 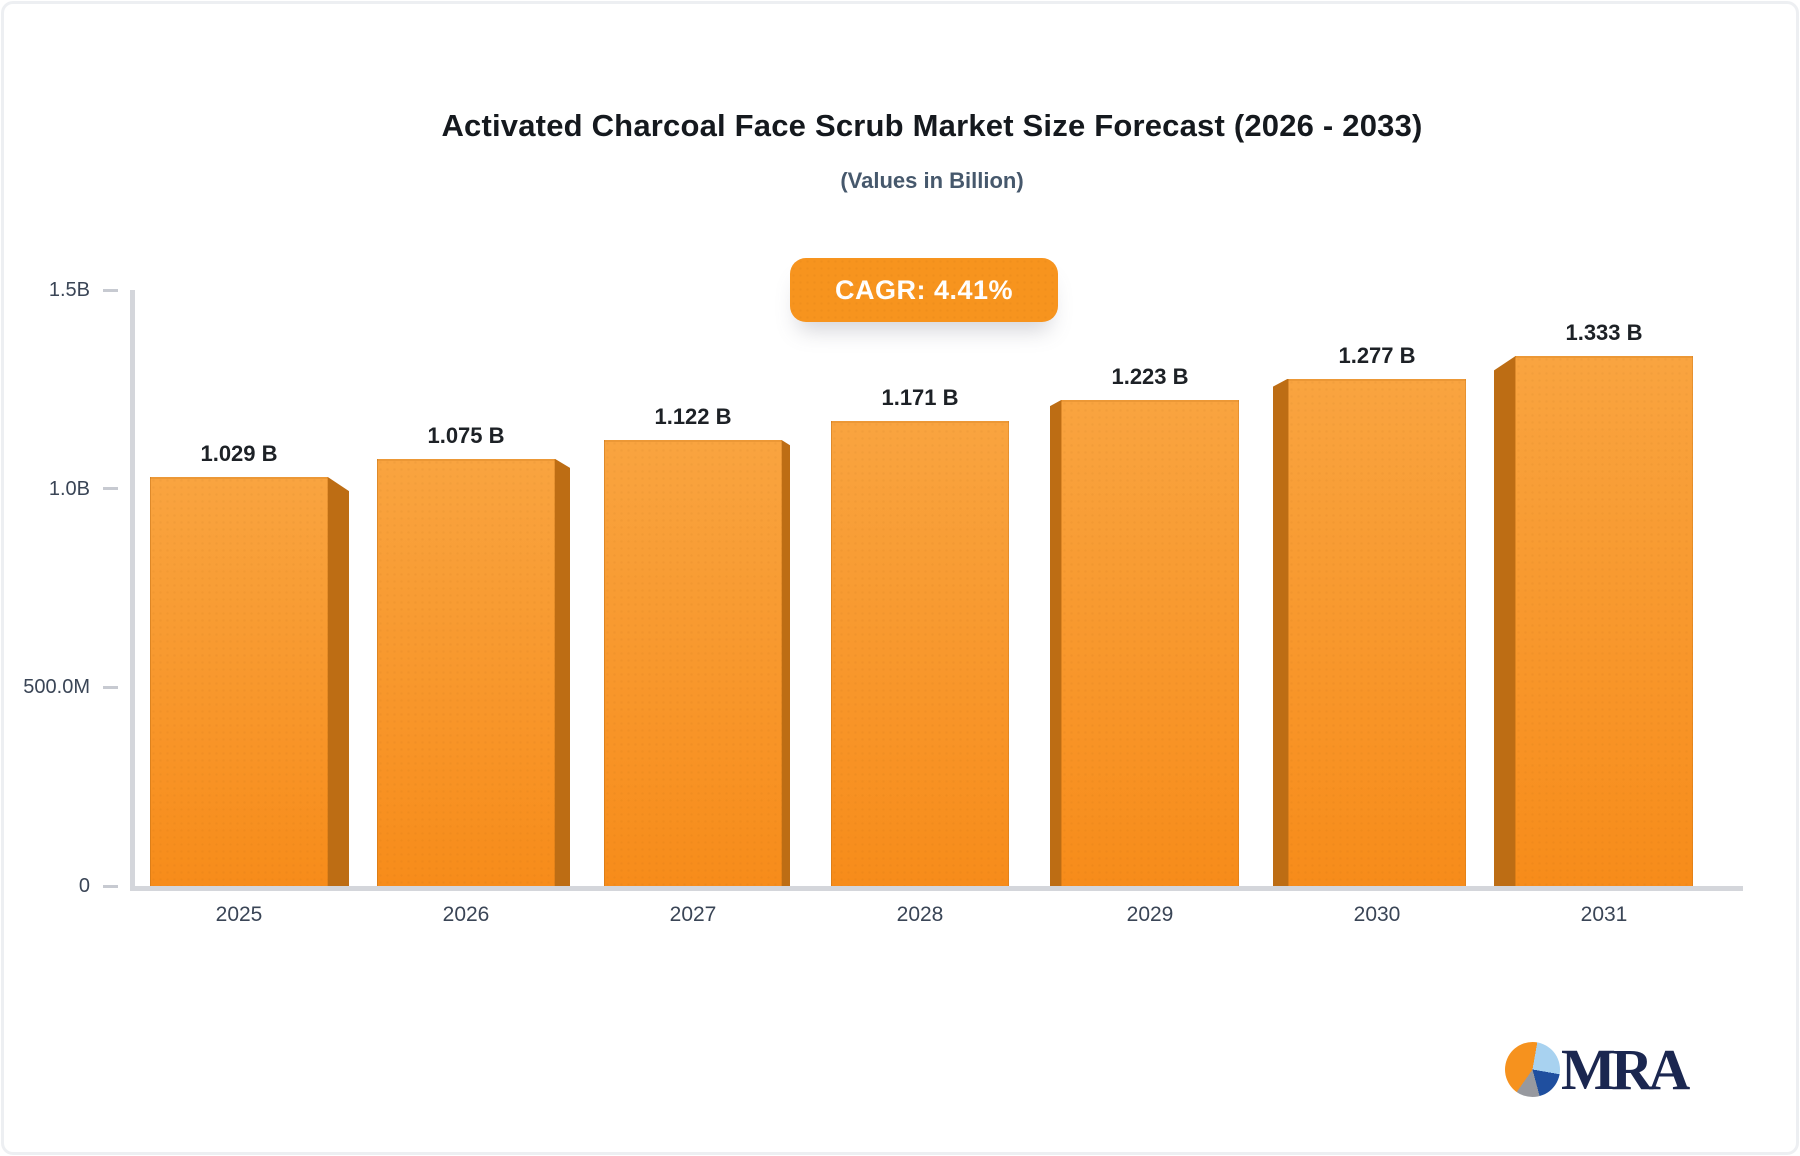 I want to click on cagr-badge: CAGR: 4.41%, so click(x=924, y=290).